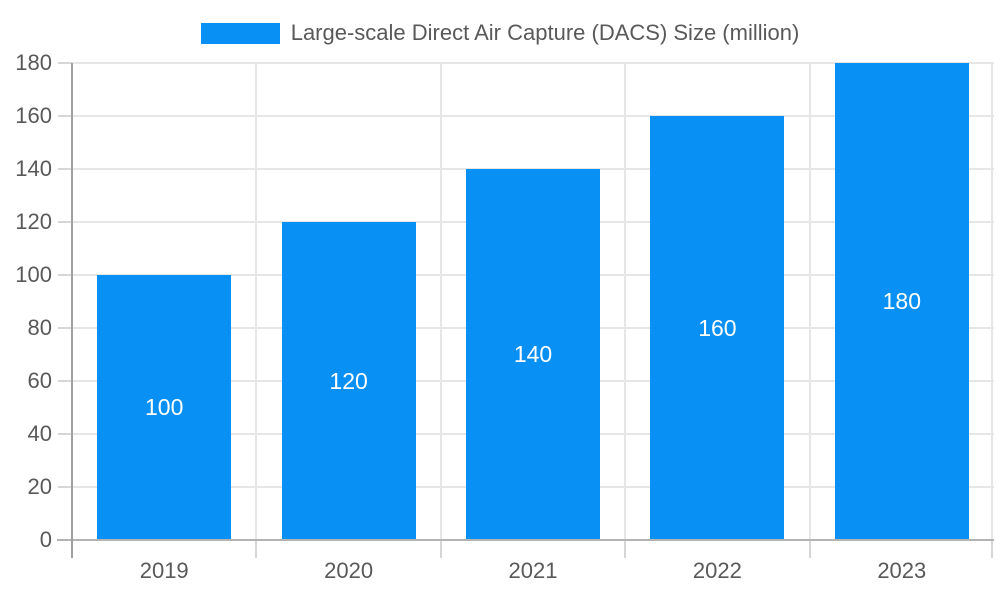 Image resolution: width=1000 pixels, height=600 pixels. I want to click on bar-value-label: 180, so click(901, 301).